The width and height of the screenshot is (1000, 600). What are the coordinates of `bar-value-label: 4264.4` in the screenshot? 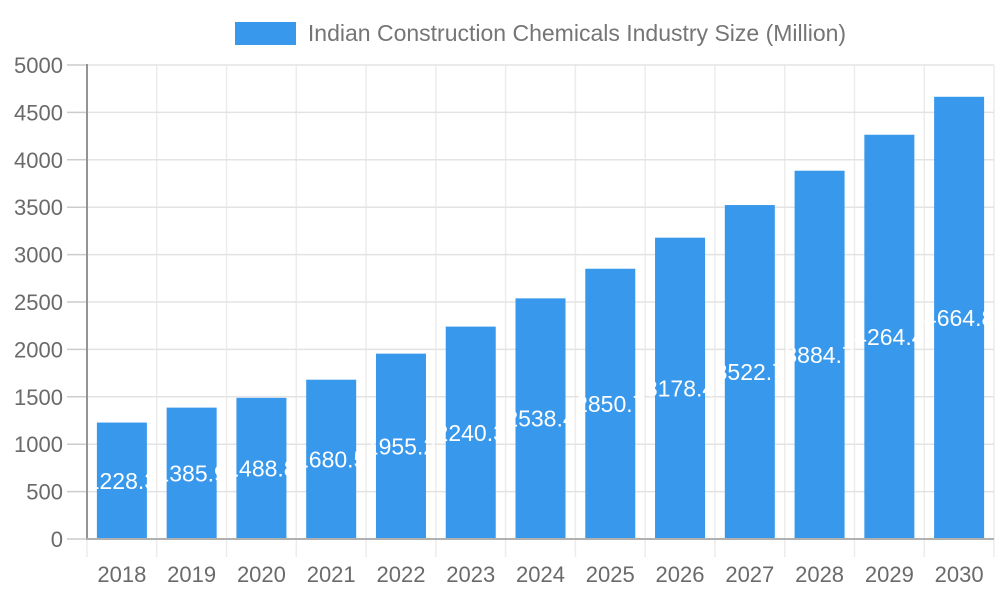 It's located at (889, 337).